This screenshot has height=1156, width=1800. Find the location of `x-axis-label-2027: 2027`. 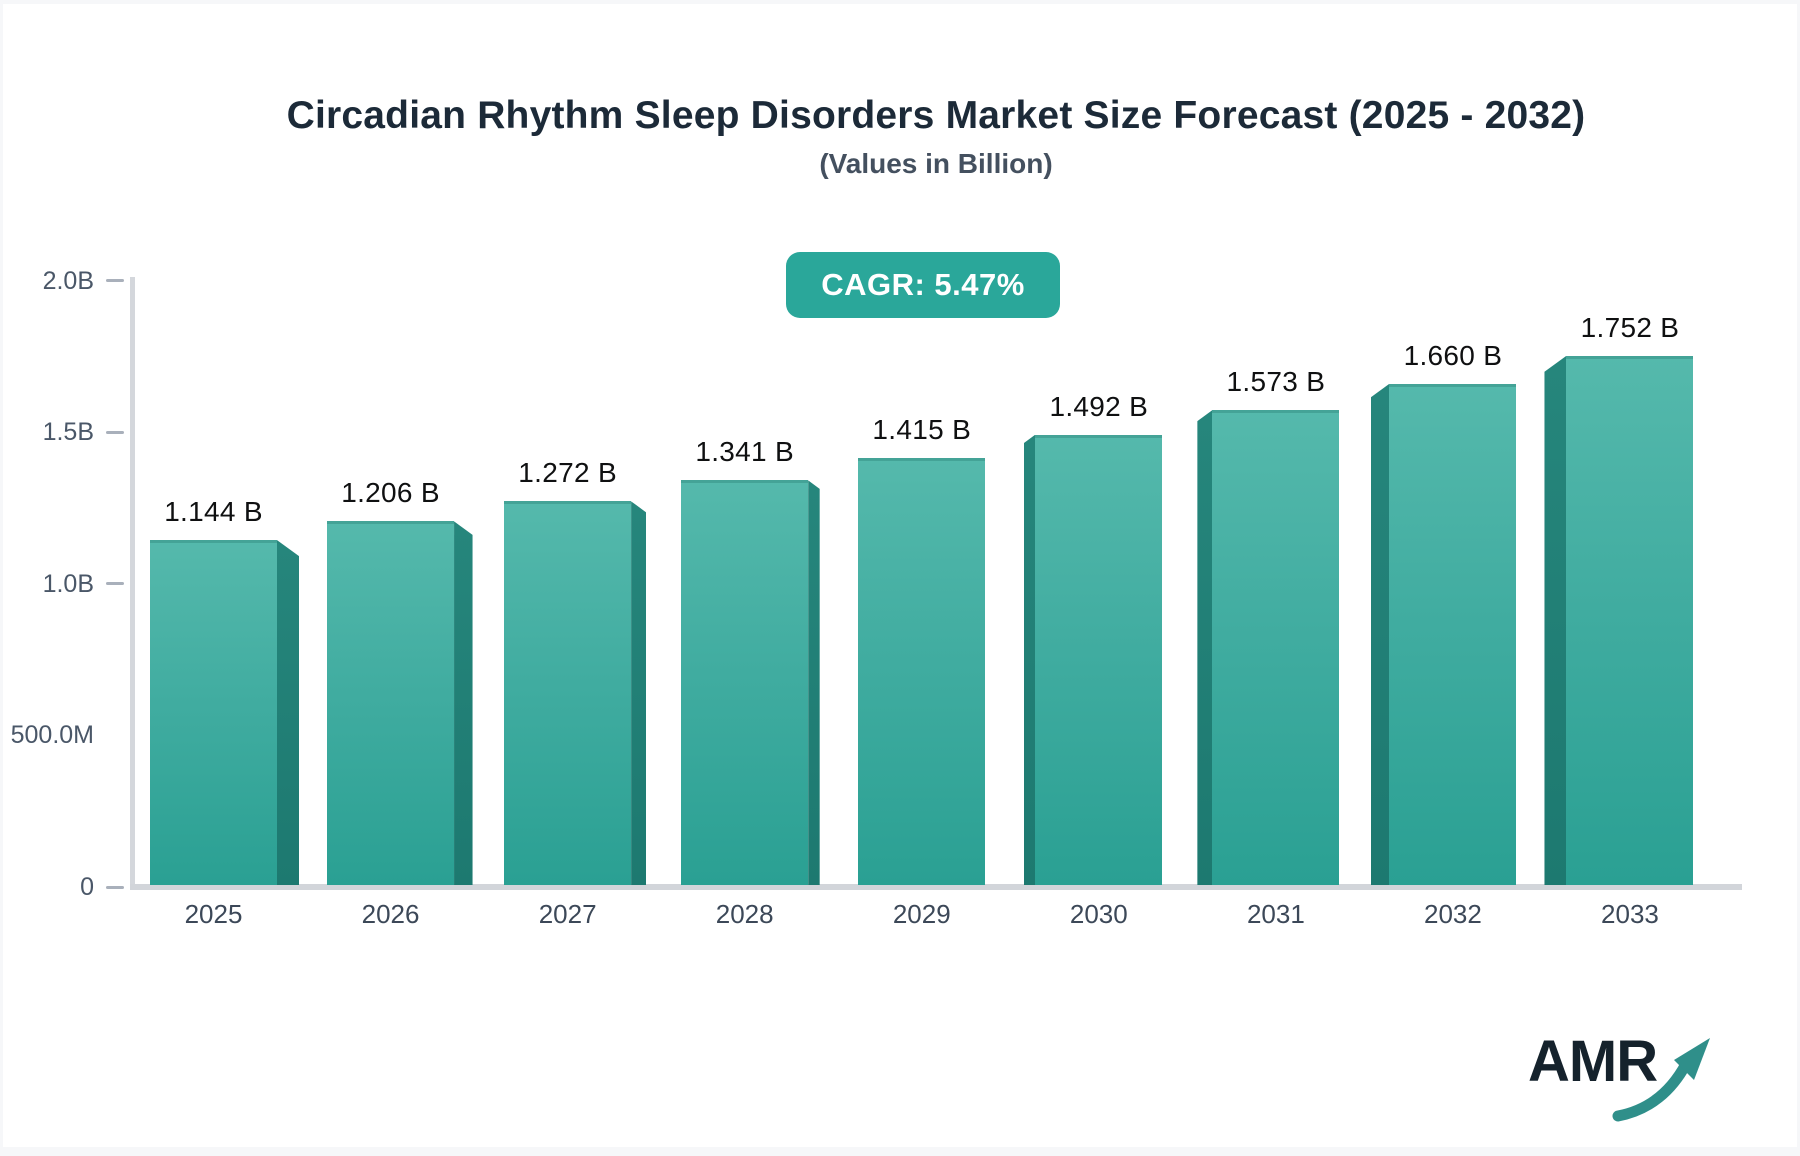

x-axis-label-2027: 2027 is located at coordinates (567, 914).